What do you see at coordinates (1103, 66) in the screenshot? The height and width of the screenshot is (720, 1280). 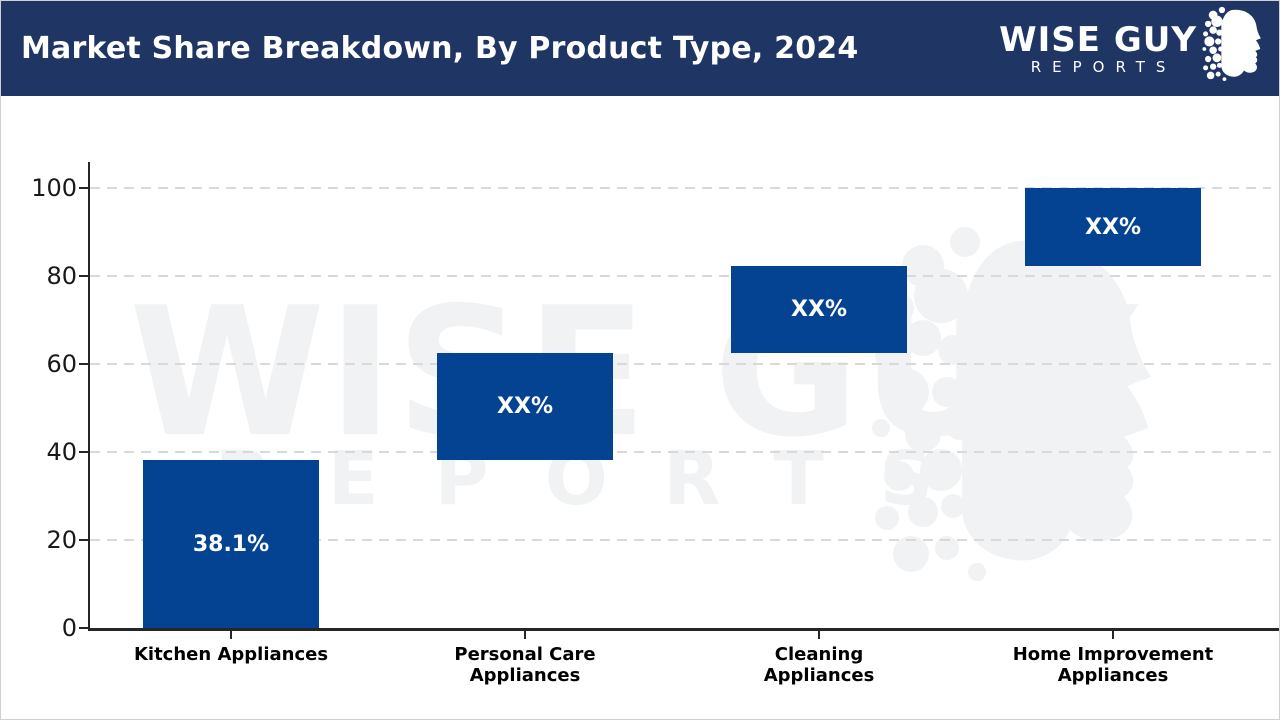 I see `logo-line2: REPORTS` at bounding box center [1103, 66].